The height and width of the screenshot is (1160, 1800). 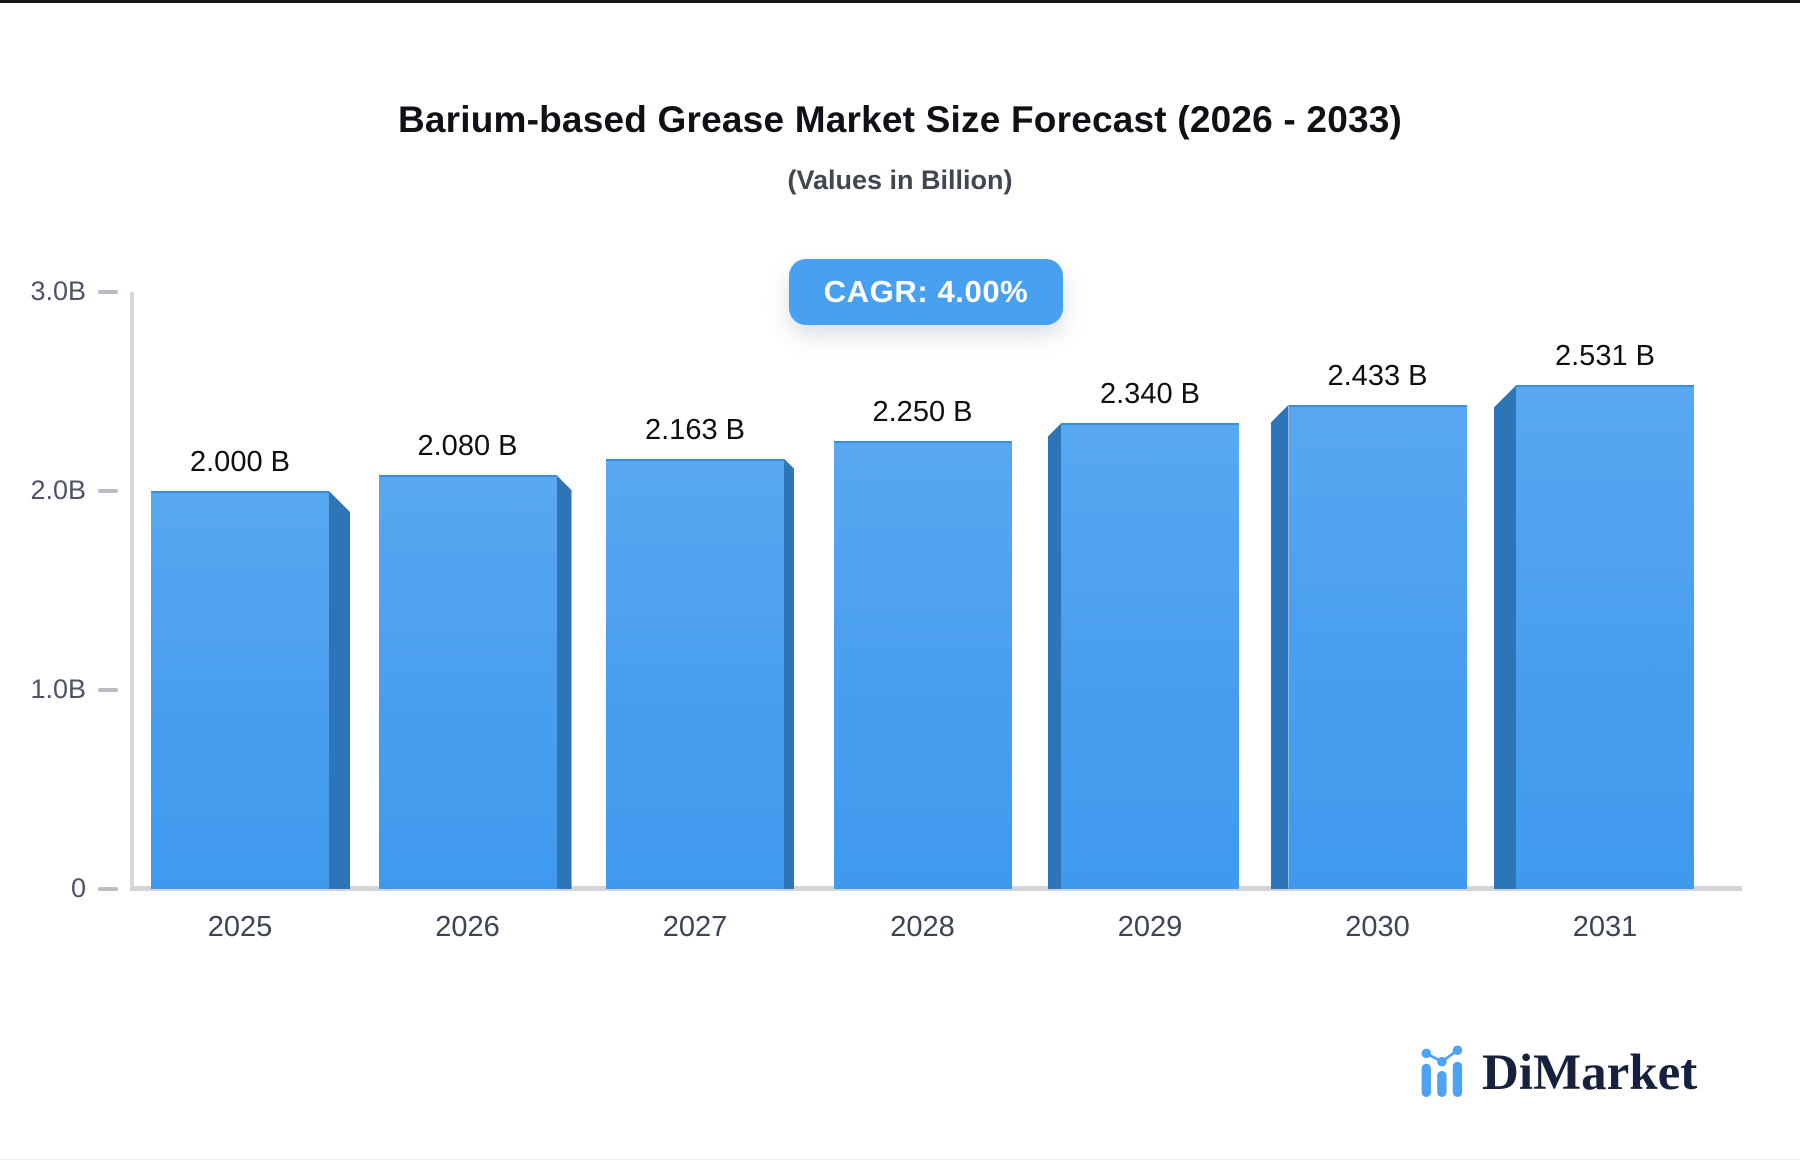 What do you see at coordinates (922, 412) in the screenshot?
I see `bar-value-label: 2.250 B` at bounding box center [922, 412].